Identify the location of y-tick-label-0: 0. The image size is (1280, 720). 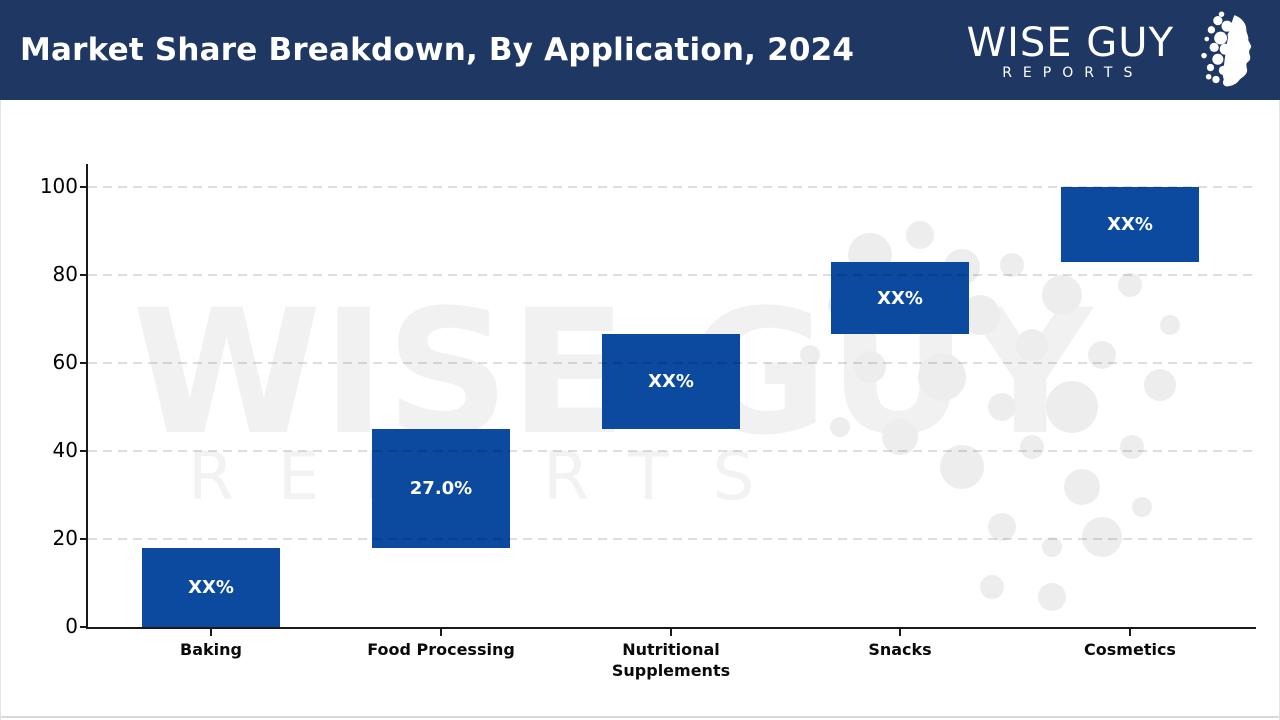
(71, 626).